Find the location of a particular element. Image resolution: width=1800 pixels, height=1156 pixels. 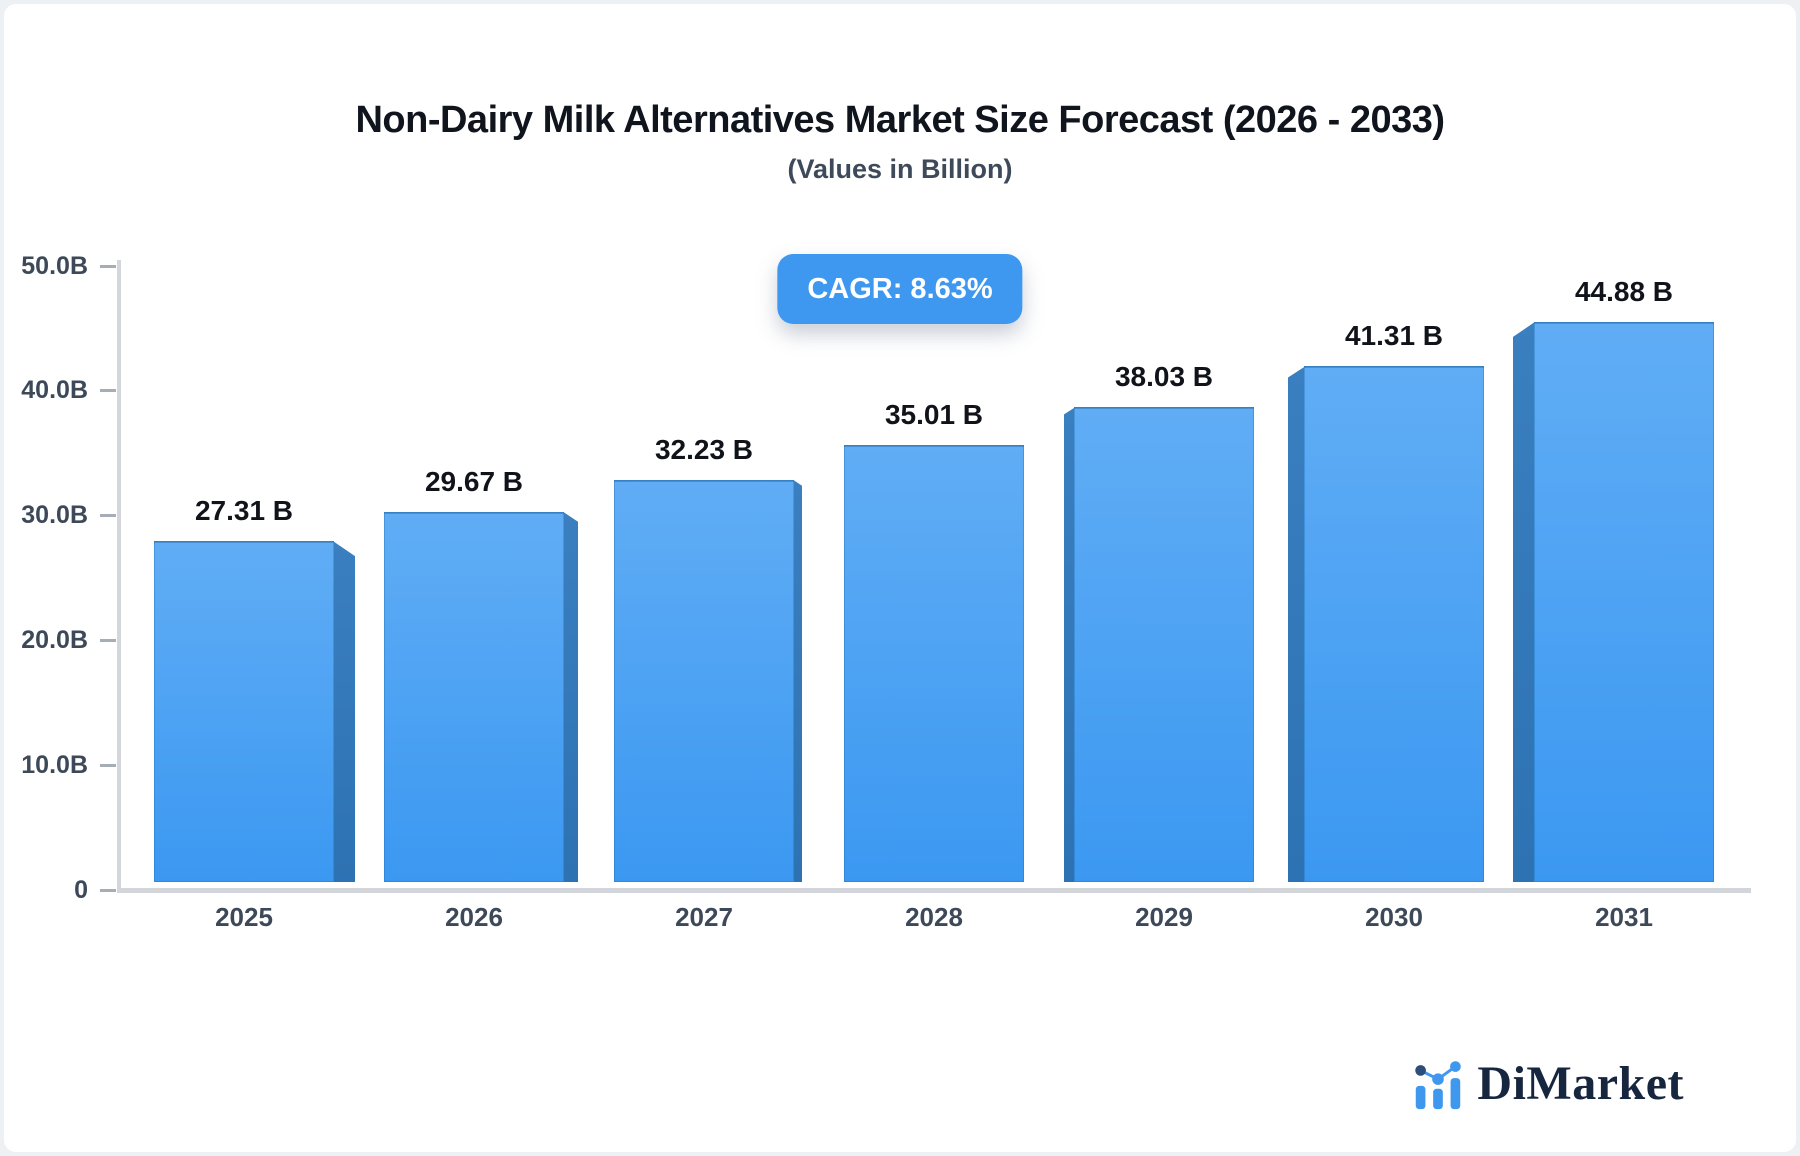

cagr-badge: CAGR: 8.63% is located at coordinates (900, 289).